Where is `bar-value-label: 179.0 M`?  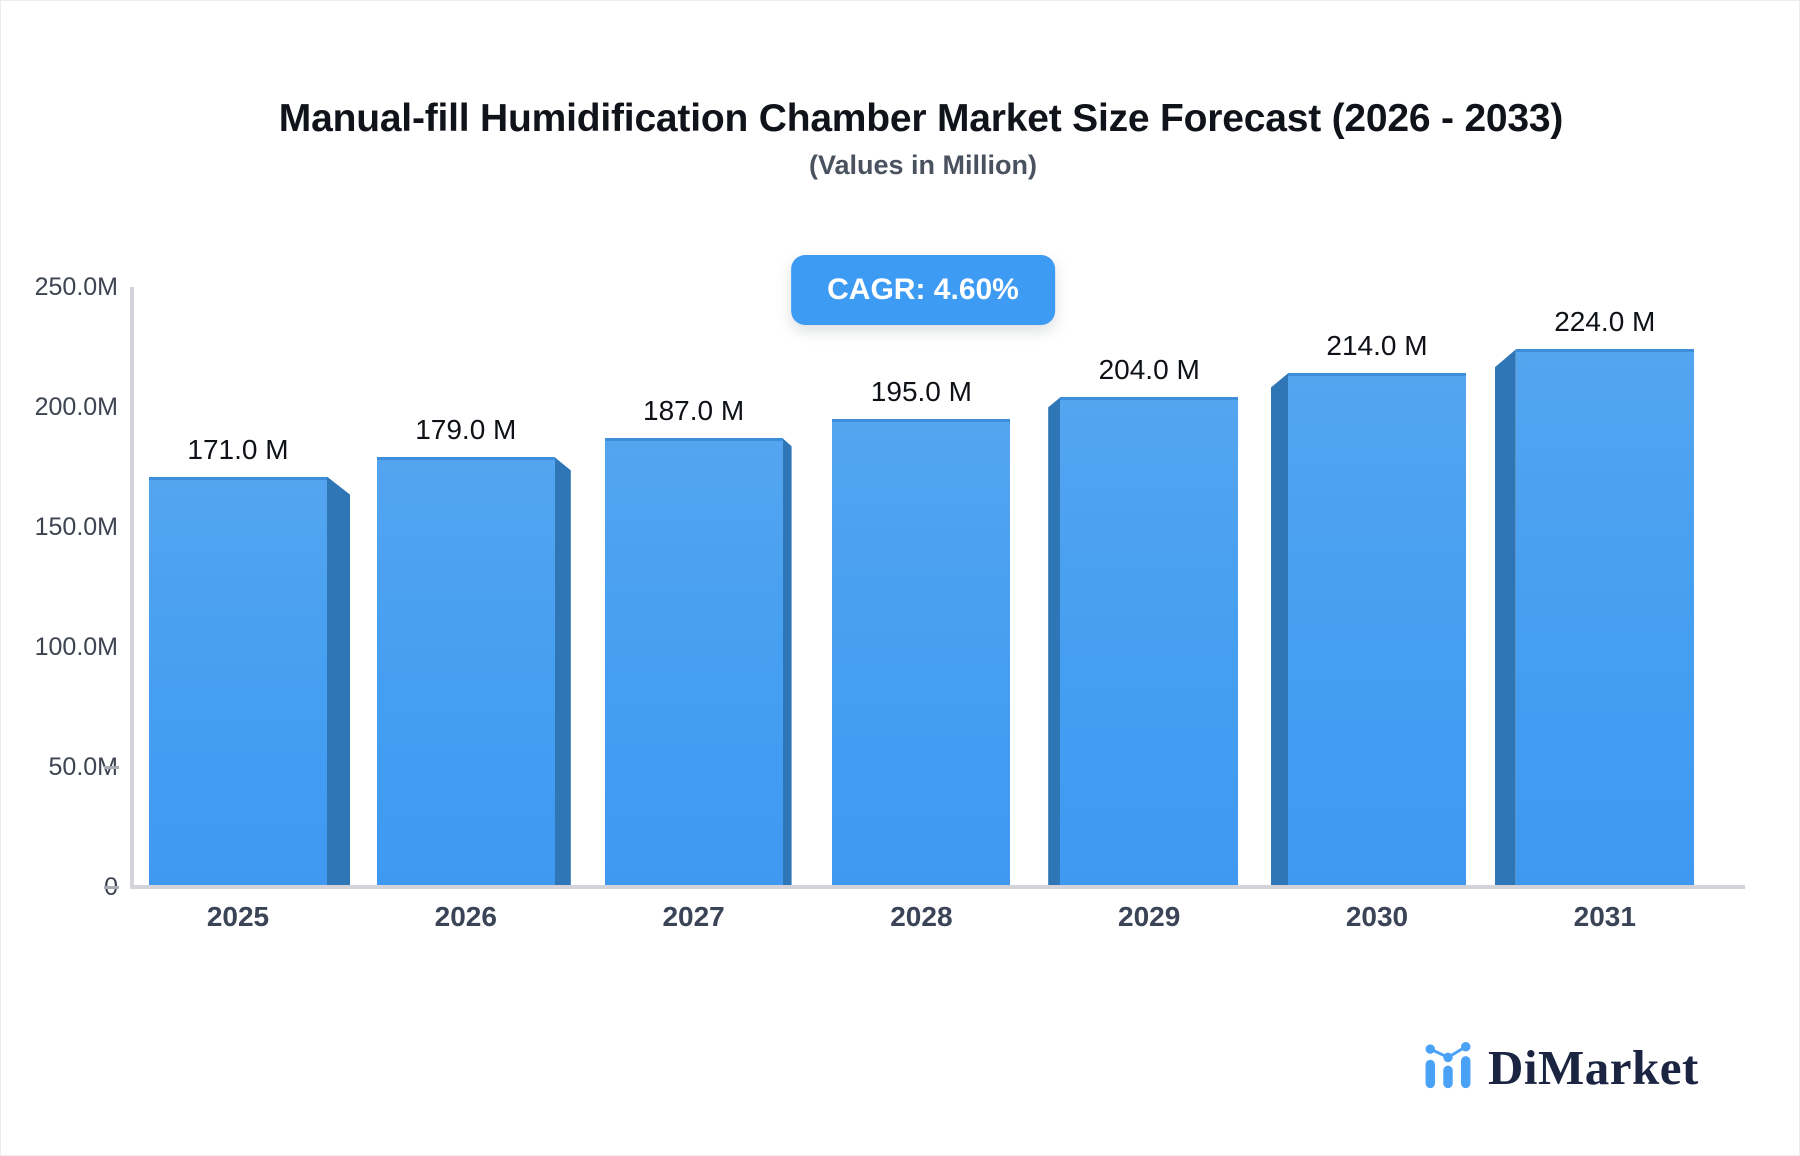
bar-value-label: 179.0 M is located at coordinates (466, 430).